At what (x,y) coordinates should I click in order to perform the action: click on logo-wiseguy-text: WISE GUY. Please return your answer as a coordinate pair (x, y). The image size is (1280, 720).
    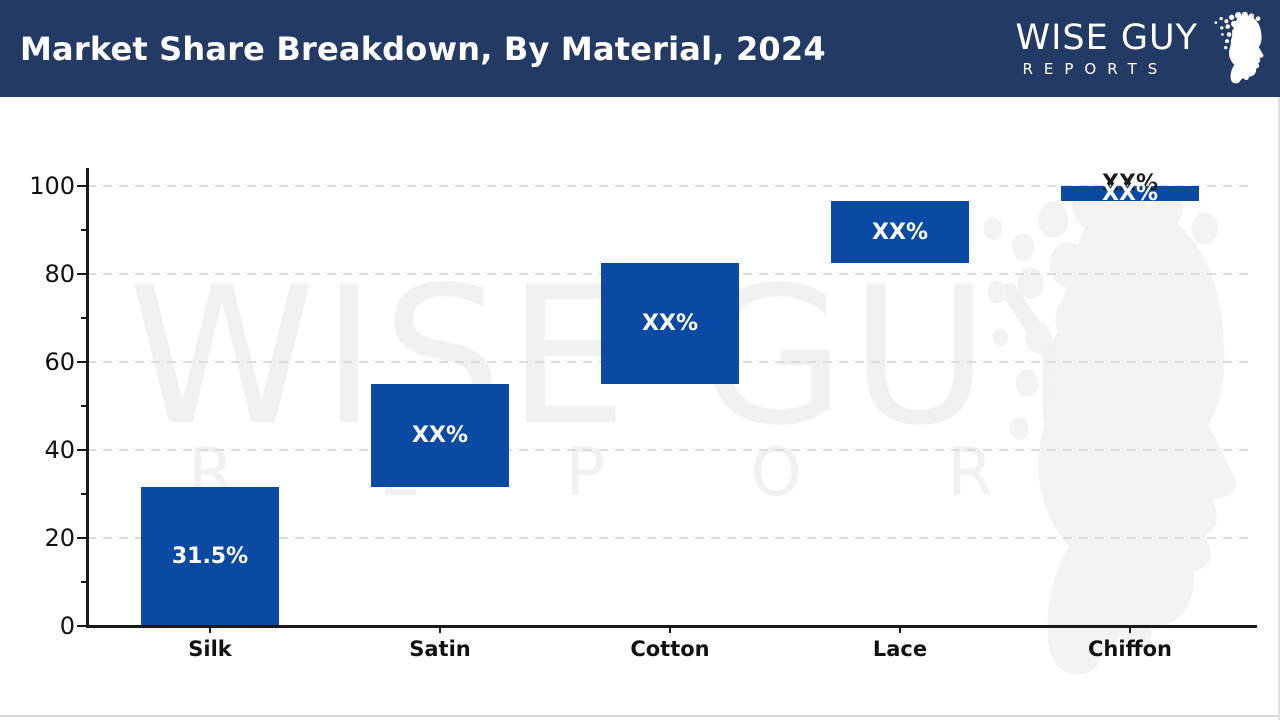
    Looking at the image, I should click on (1106, 38).